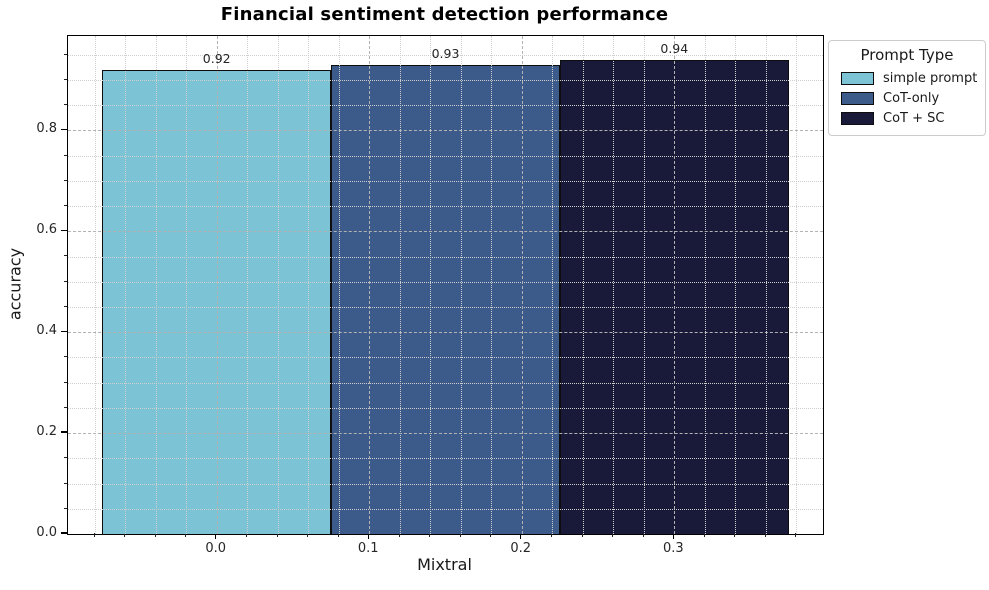 Image resolution: width=989 pixels, height=590 pixels. Describe the element at coordinates (914, 118) in the screenshot. I see `legend-label: CoT + SC` at that location.